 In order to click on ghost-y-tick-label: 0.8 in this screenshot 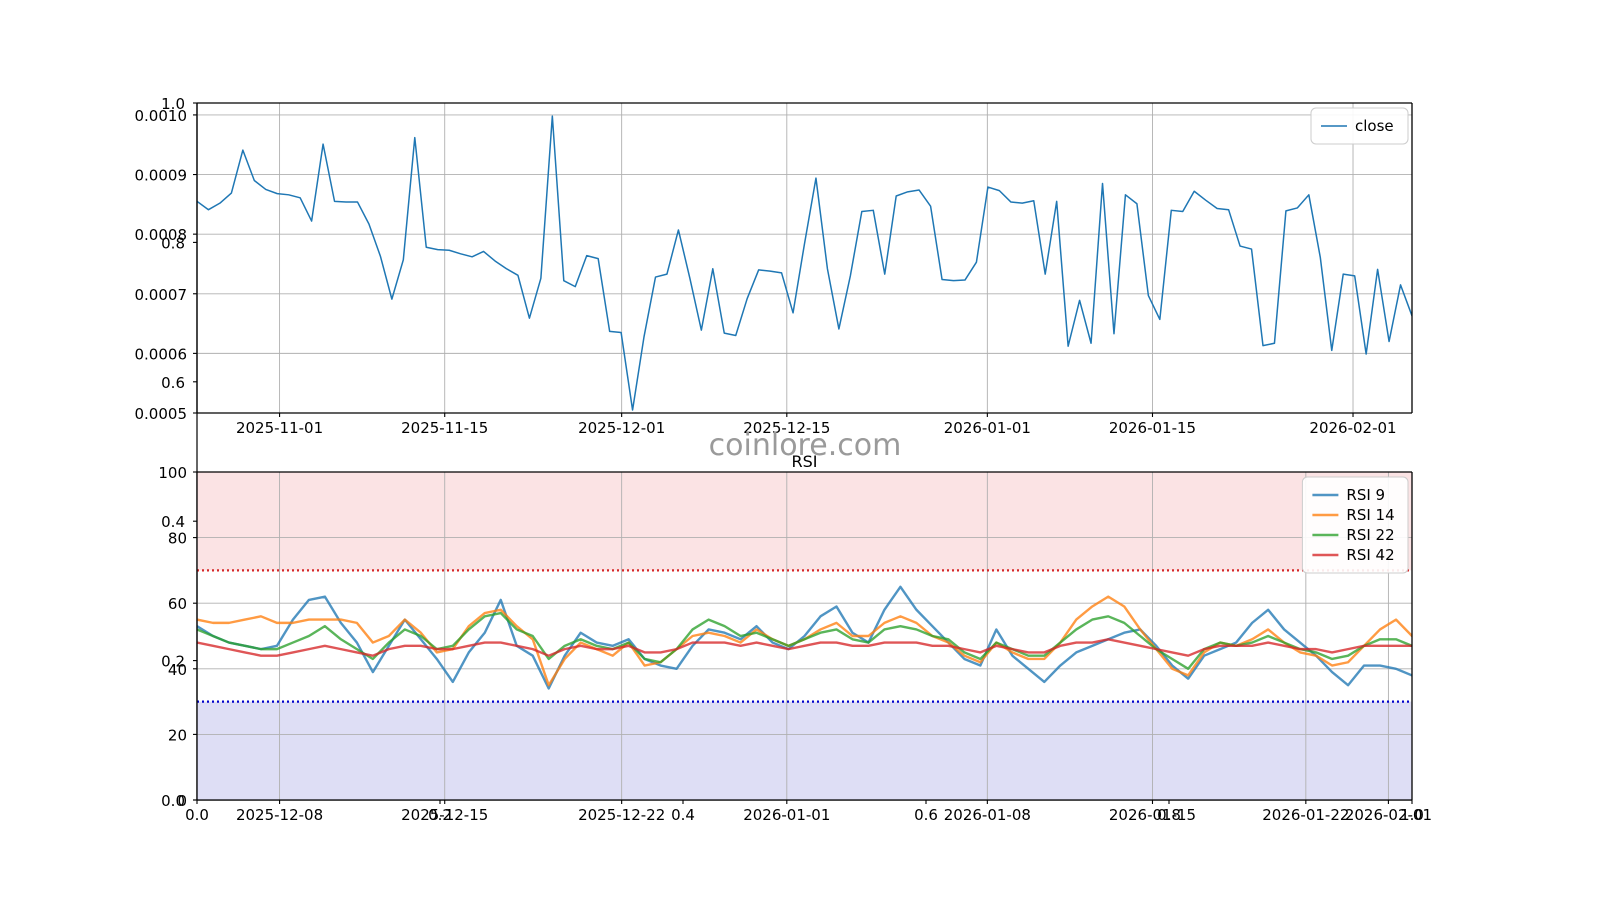, I will do `click(173, 243)`.